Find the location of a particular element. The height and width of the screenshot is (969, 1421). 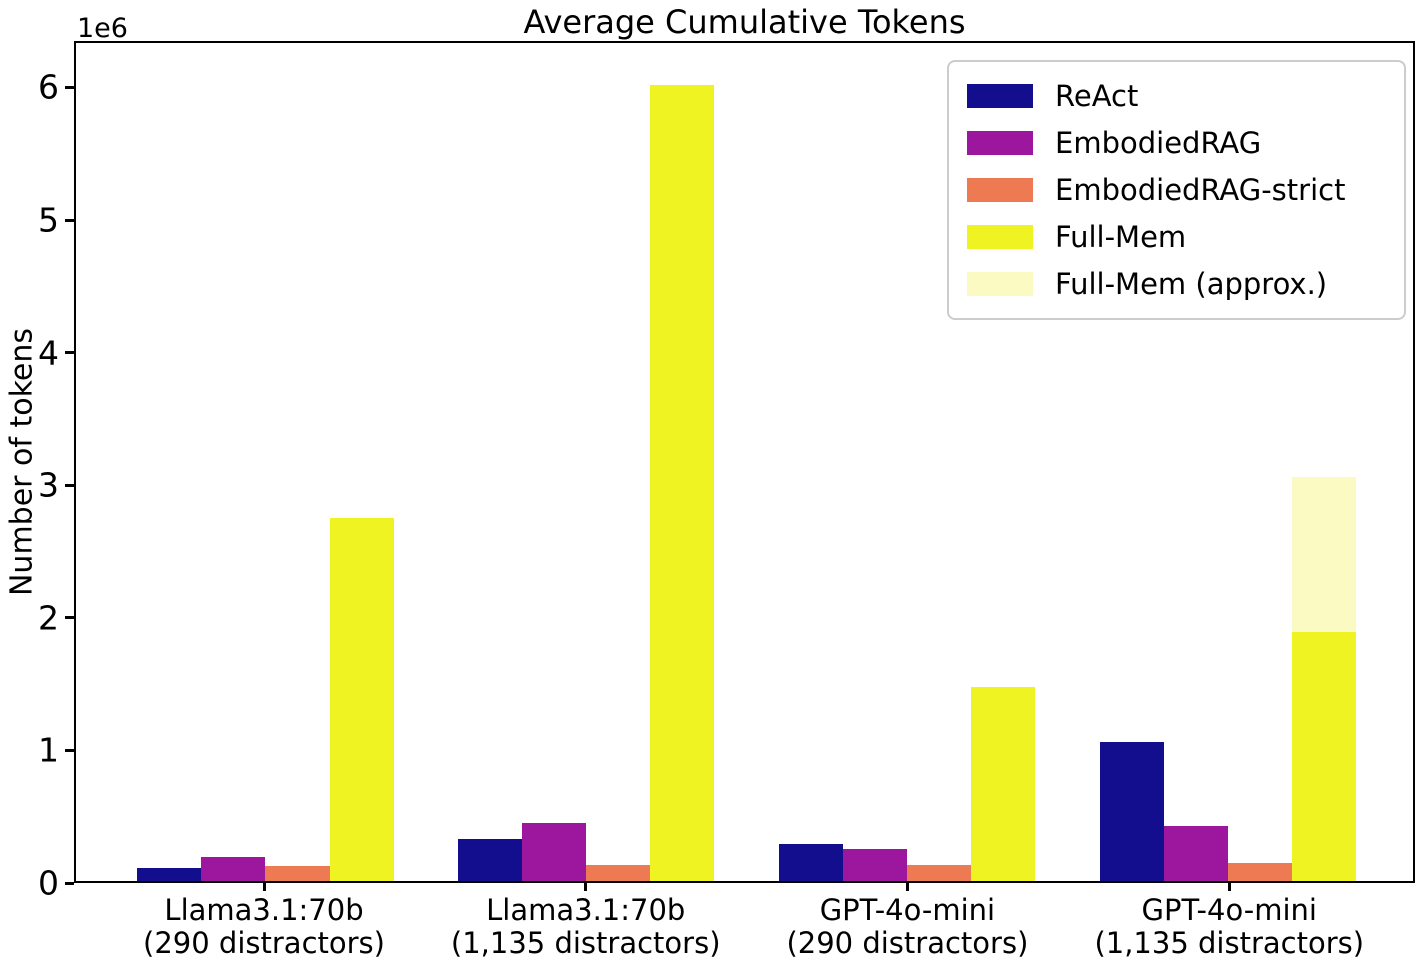

legend-swatch-embodiedrag is located at coordinates (1000, 142).